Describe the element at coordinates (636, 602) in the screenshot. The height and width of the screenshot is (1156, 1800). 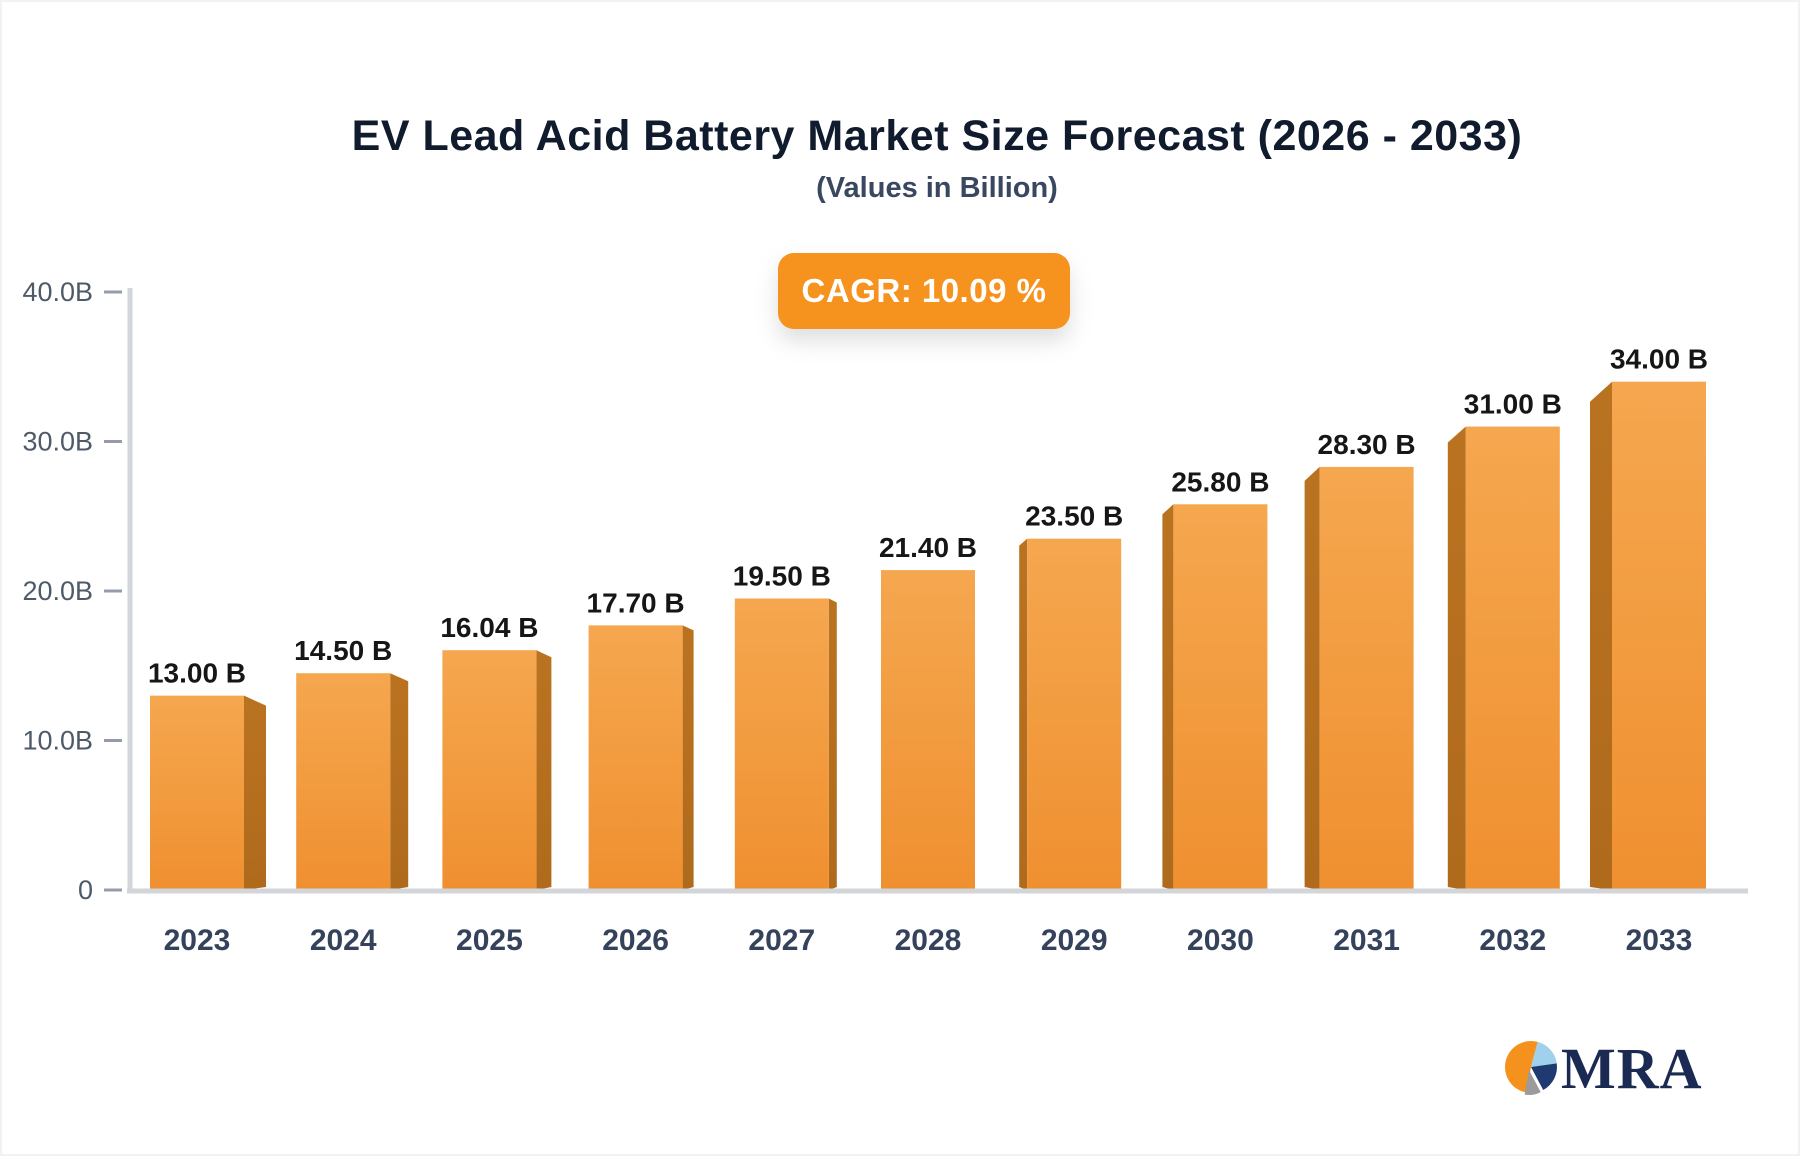
I see `bar-value-label: 17.70 B` at that location.